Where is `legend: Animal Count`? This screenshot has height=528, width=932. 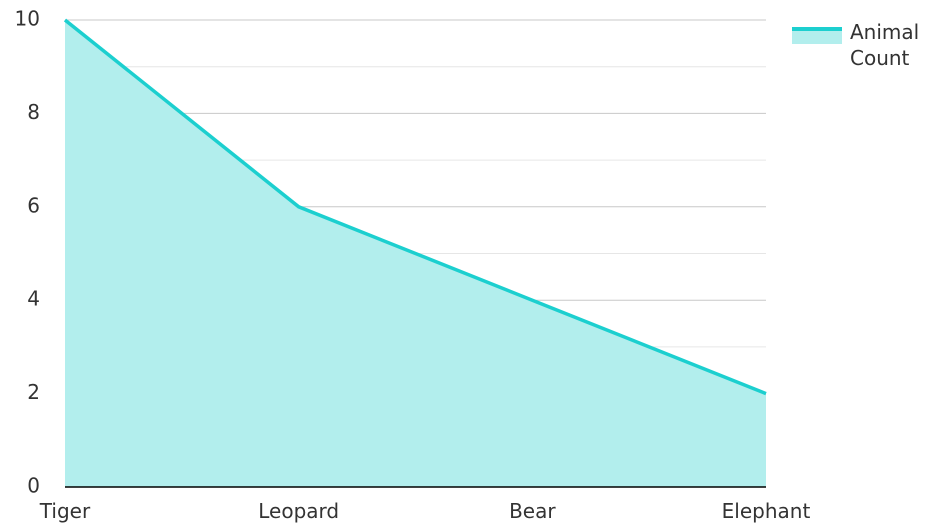
legend: Animal Count is located at coordinates (861, 45).